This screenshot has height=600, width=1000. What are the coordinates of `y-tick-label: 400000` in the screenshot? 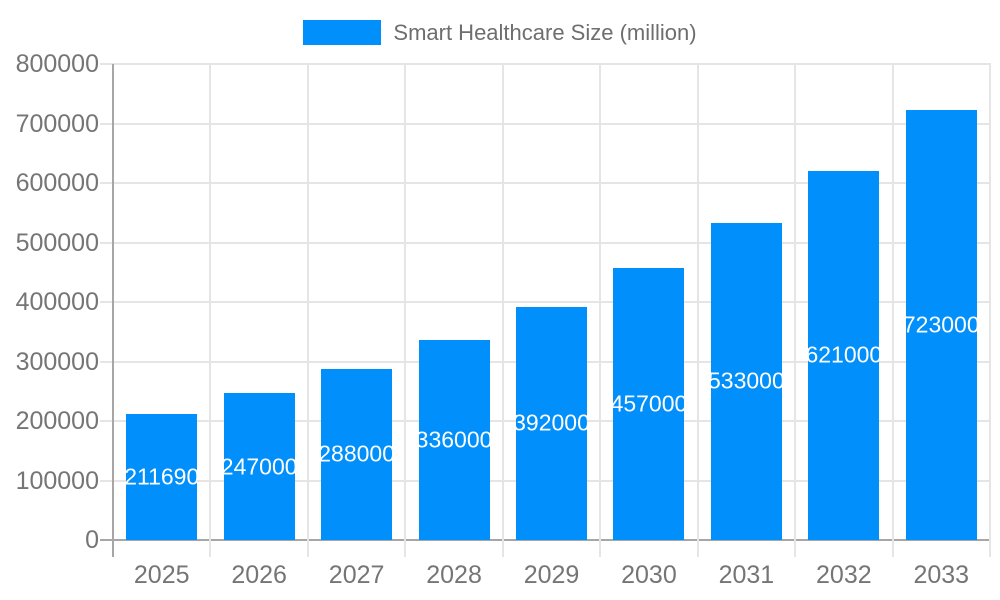 It's located at (57, 302).